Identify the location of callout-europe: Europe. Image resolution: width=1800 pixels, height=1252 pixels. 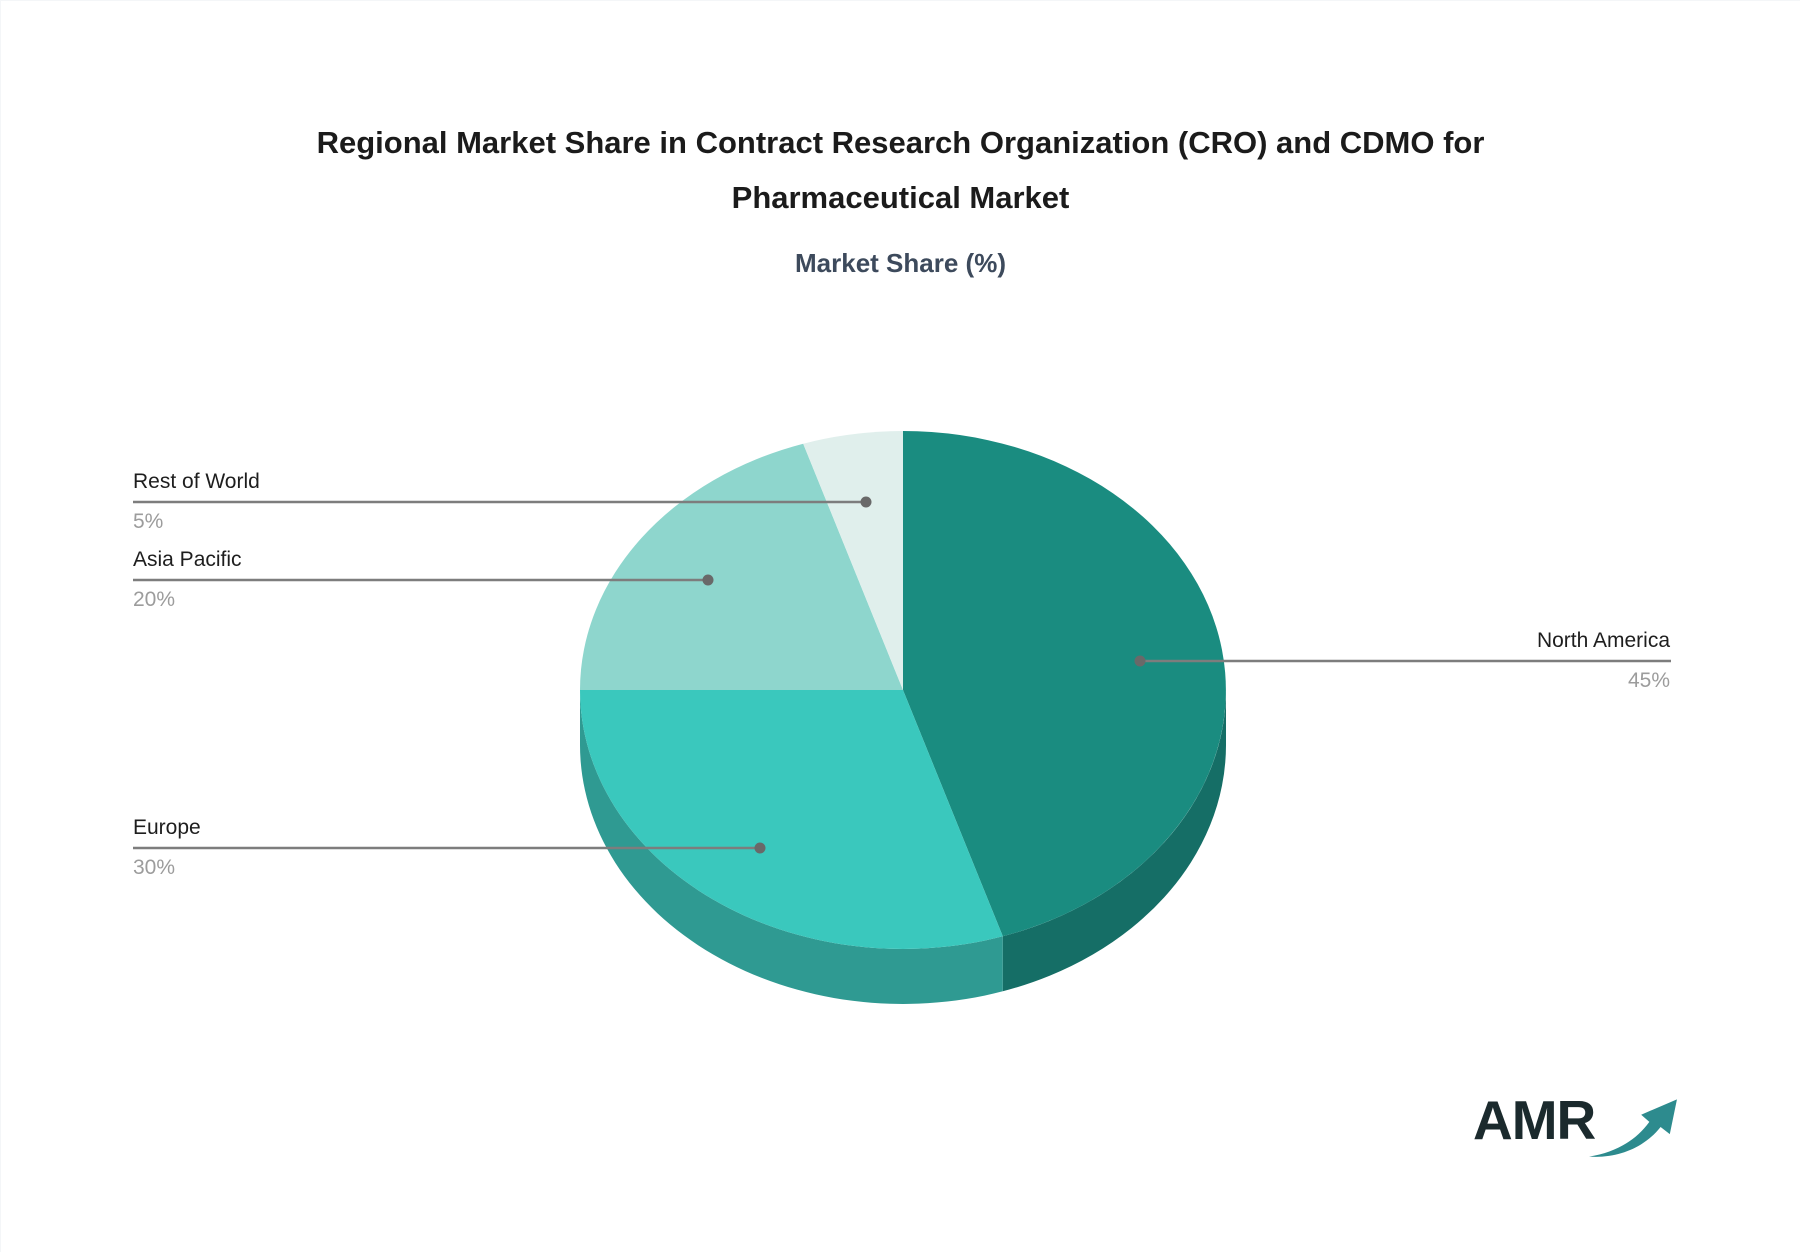
(167, 828).